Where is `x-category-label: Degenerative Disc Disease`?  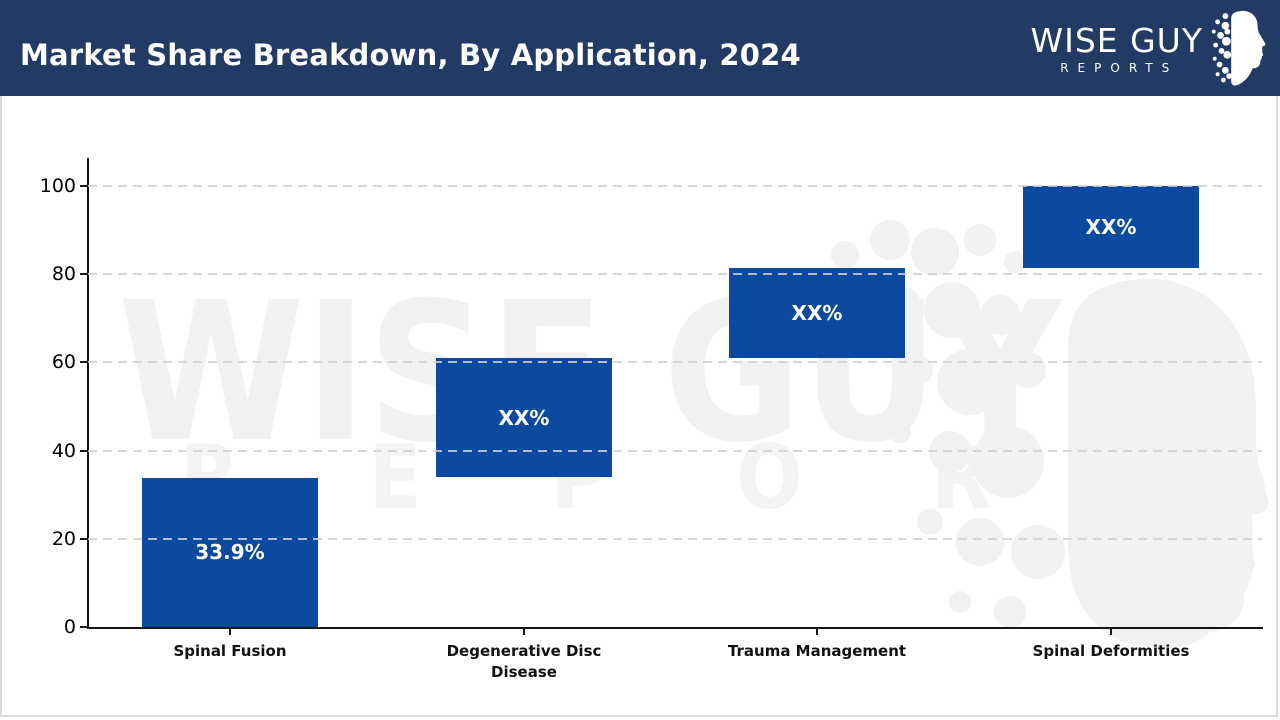
x-category-label: Degenerative Disc Disease is located at coordinates (524, 661).